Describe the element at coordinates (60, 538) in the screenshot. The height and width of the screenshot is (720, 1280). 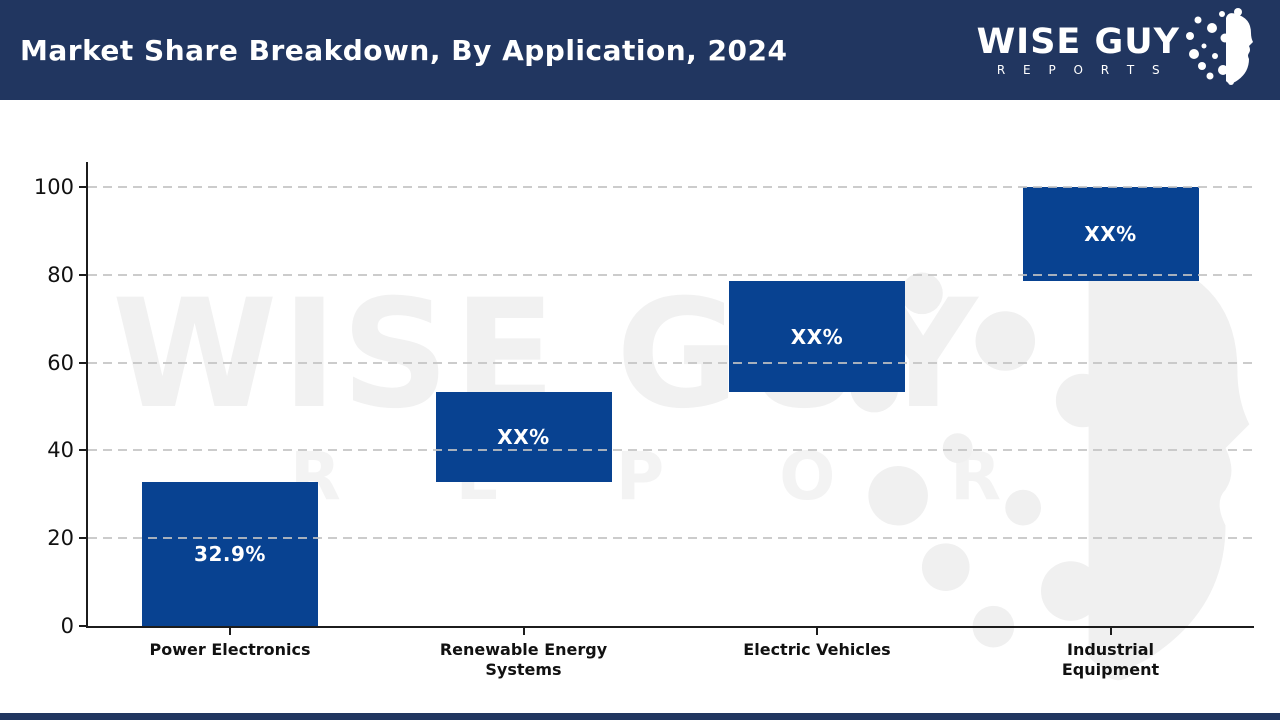
I see `y-tick-label: 20` at that location.